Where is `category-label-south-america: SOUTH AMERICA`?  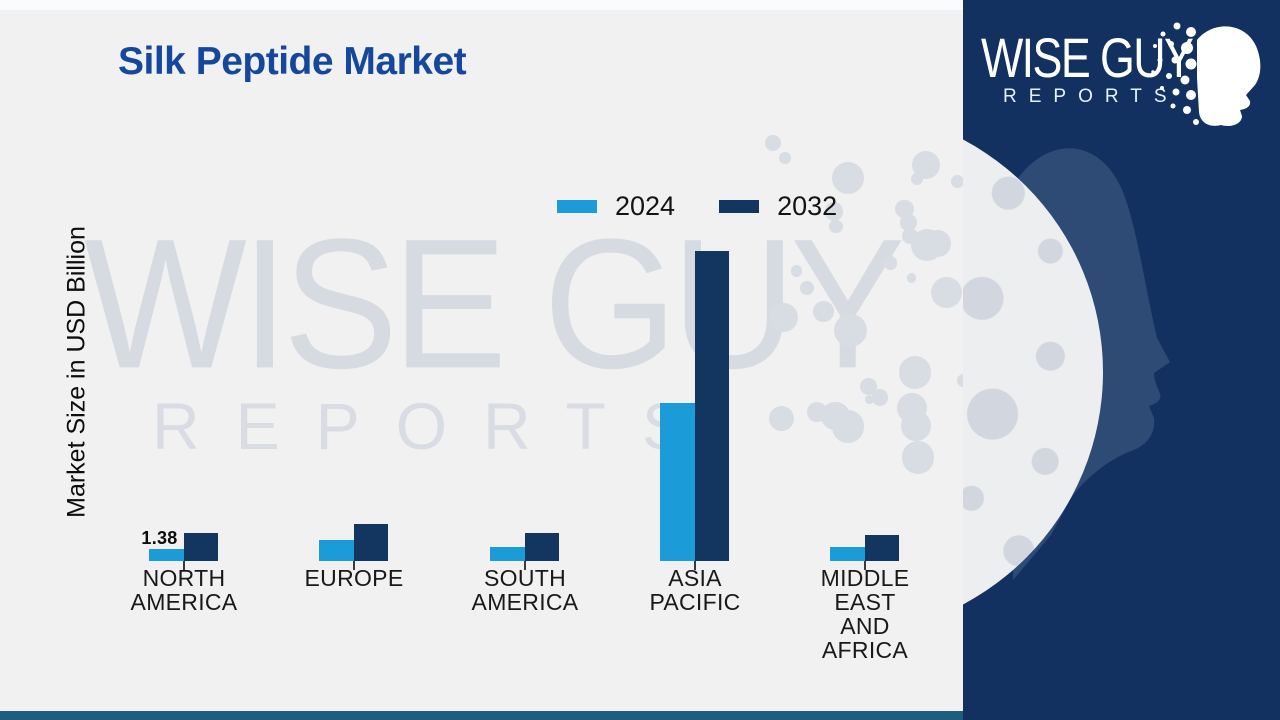 category-label-south-america: SOUTH AMERICA is located at coordinates (525, 590).